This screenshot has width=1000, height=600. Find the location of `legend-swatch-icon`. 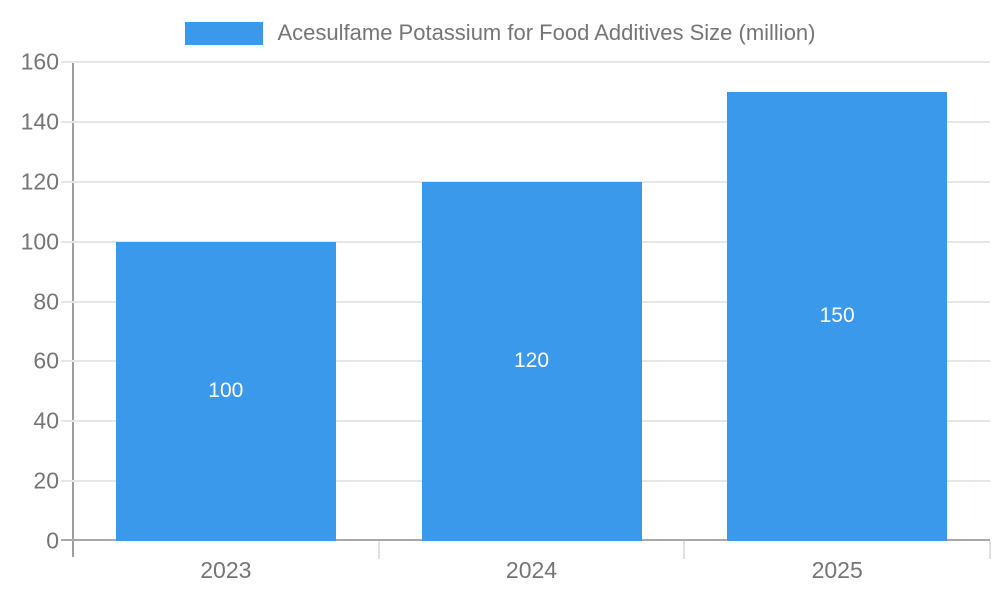

legend-swatch-icon is located at coordinates (223, 33).